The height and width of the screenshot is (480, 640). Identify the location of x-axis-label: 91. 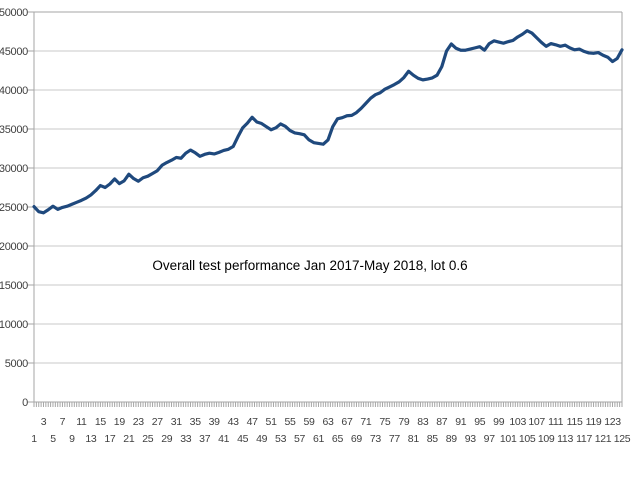
(461, 422).